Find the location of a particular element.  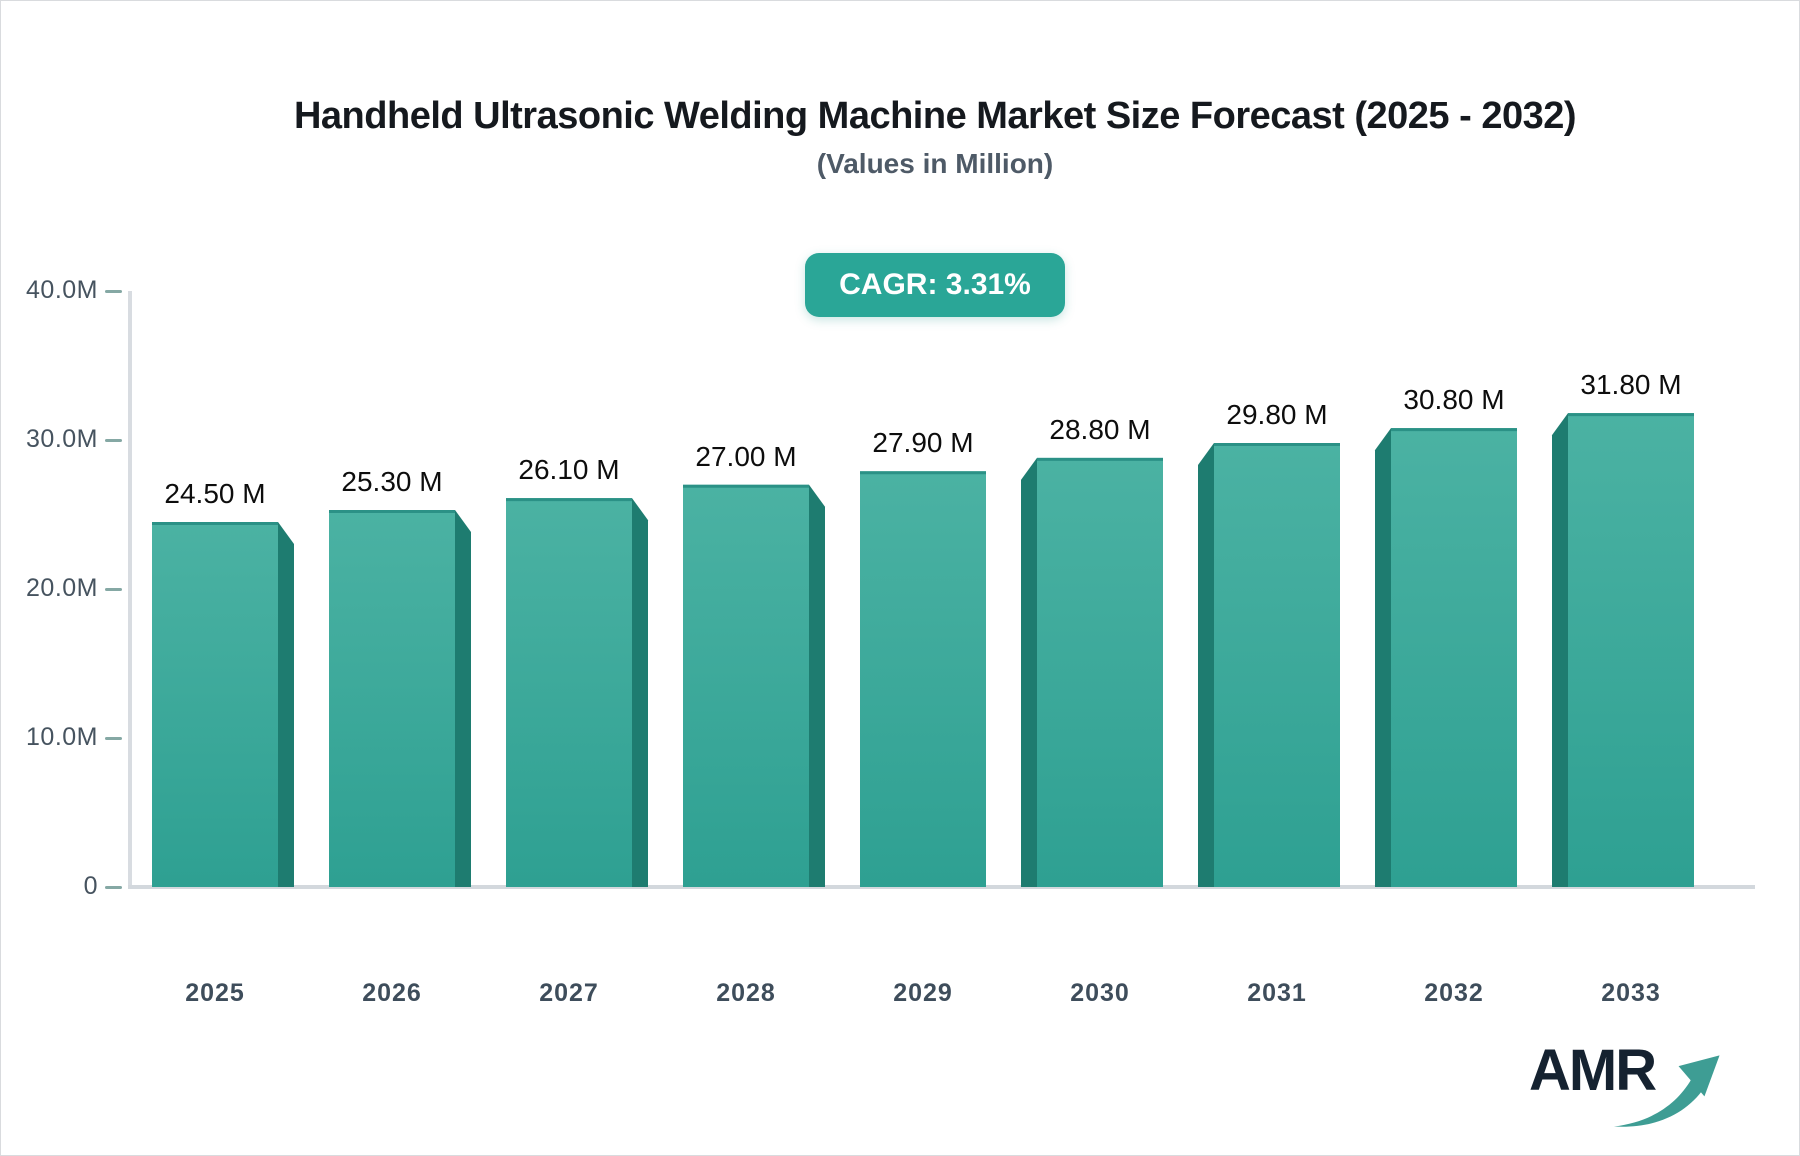

x-label-2027: 2027 is located at coordinates (569, 993).